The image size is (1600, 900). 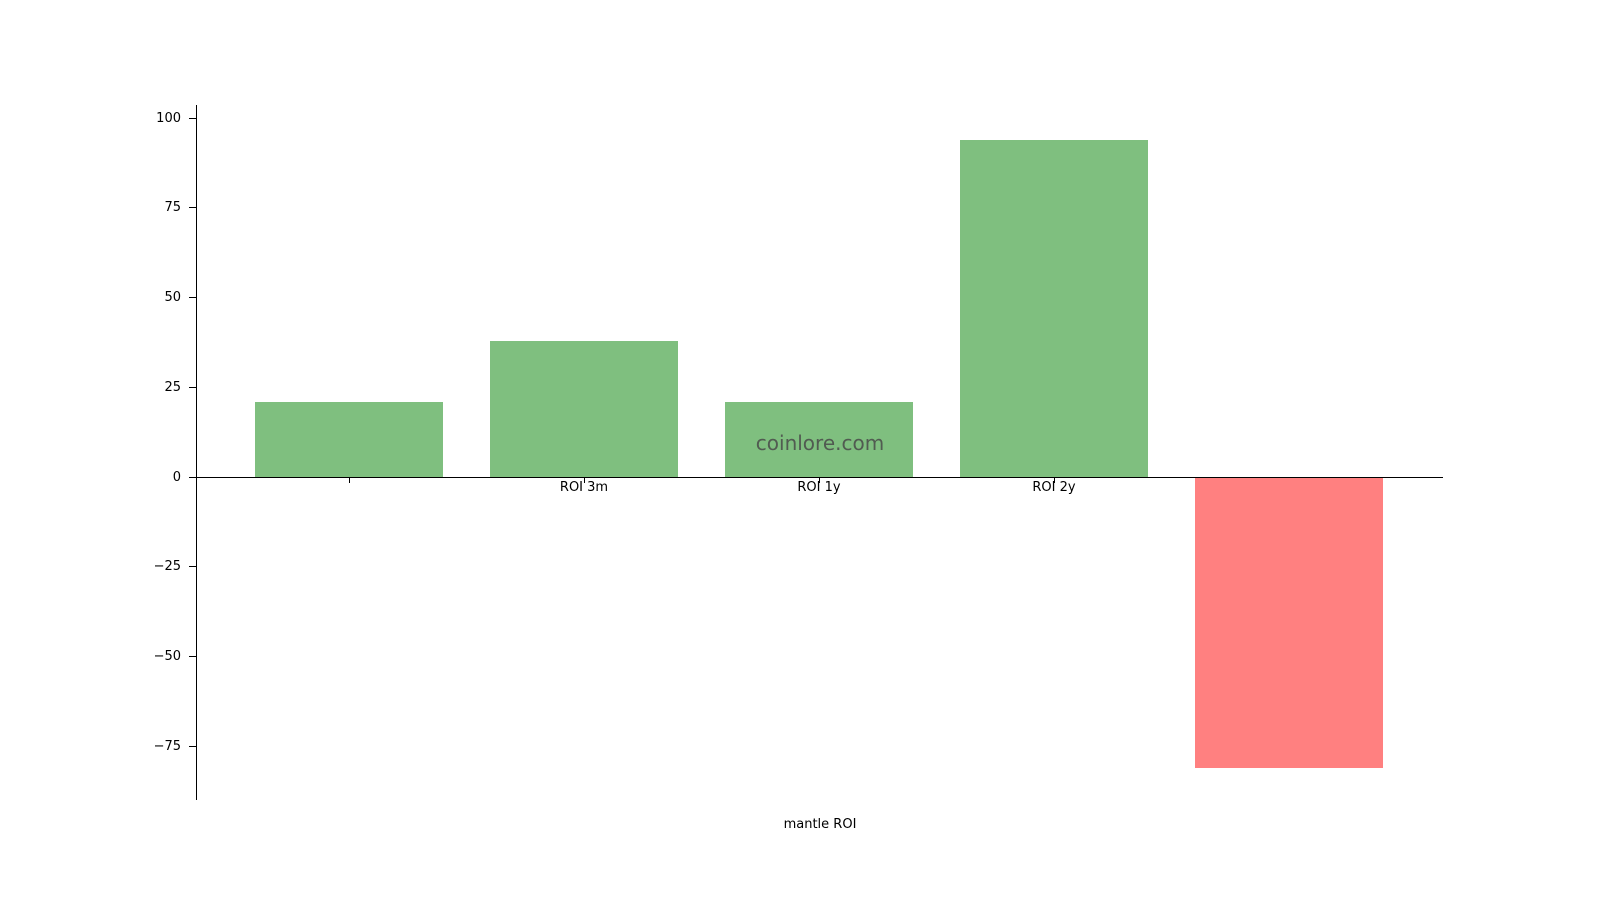 What do you see at coordinates (820, 824) in the screenshot?
I see `chart-title: mantle ROI` at bounding box center [820, 824].